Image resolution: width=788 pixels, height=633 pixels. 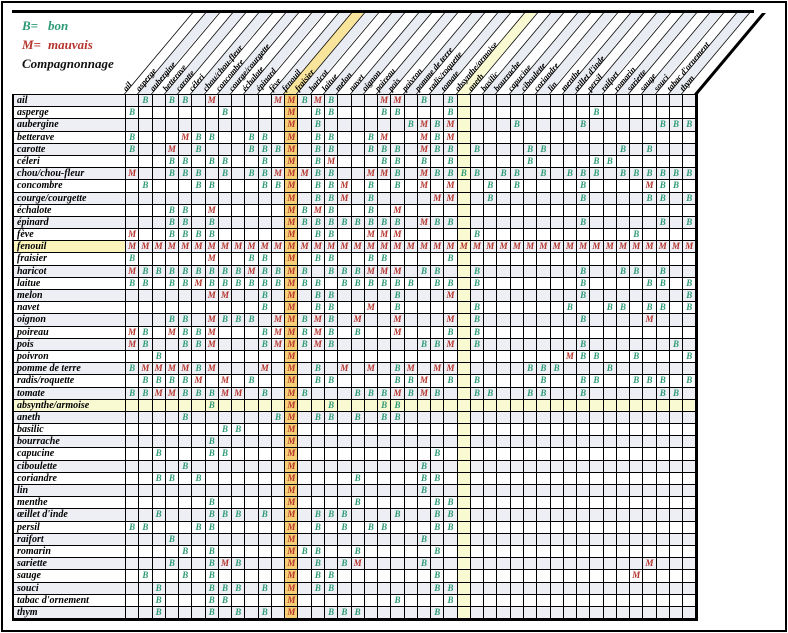 What do you see at coordinates (355, 418) in the screenshot?
I see `table-row: aneth B B M B B B B B` at bounding box center [355, 418].